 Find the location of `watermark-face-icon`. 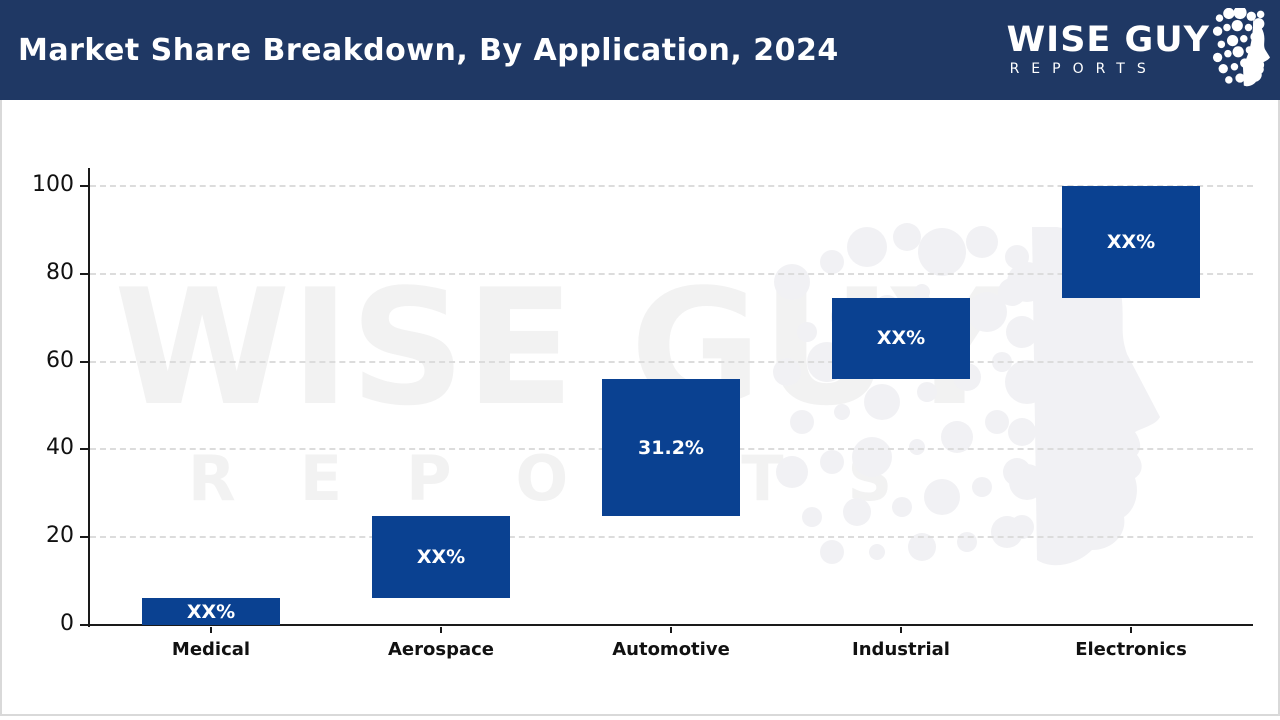

watermark-face-icon is located at coordinates (966, 394).